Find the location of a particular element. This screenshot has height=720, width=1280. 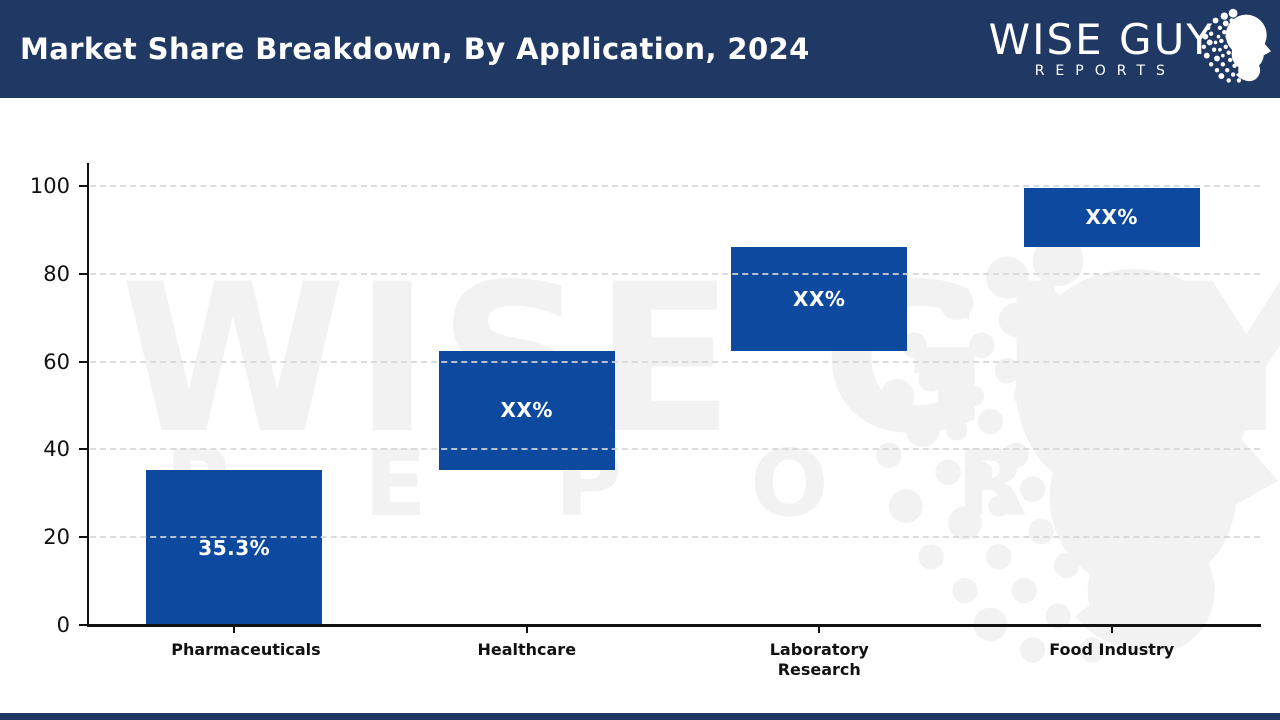

y-tick-label: 100 is located at coordinates (49, 186).